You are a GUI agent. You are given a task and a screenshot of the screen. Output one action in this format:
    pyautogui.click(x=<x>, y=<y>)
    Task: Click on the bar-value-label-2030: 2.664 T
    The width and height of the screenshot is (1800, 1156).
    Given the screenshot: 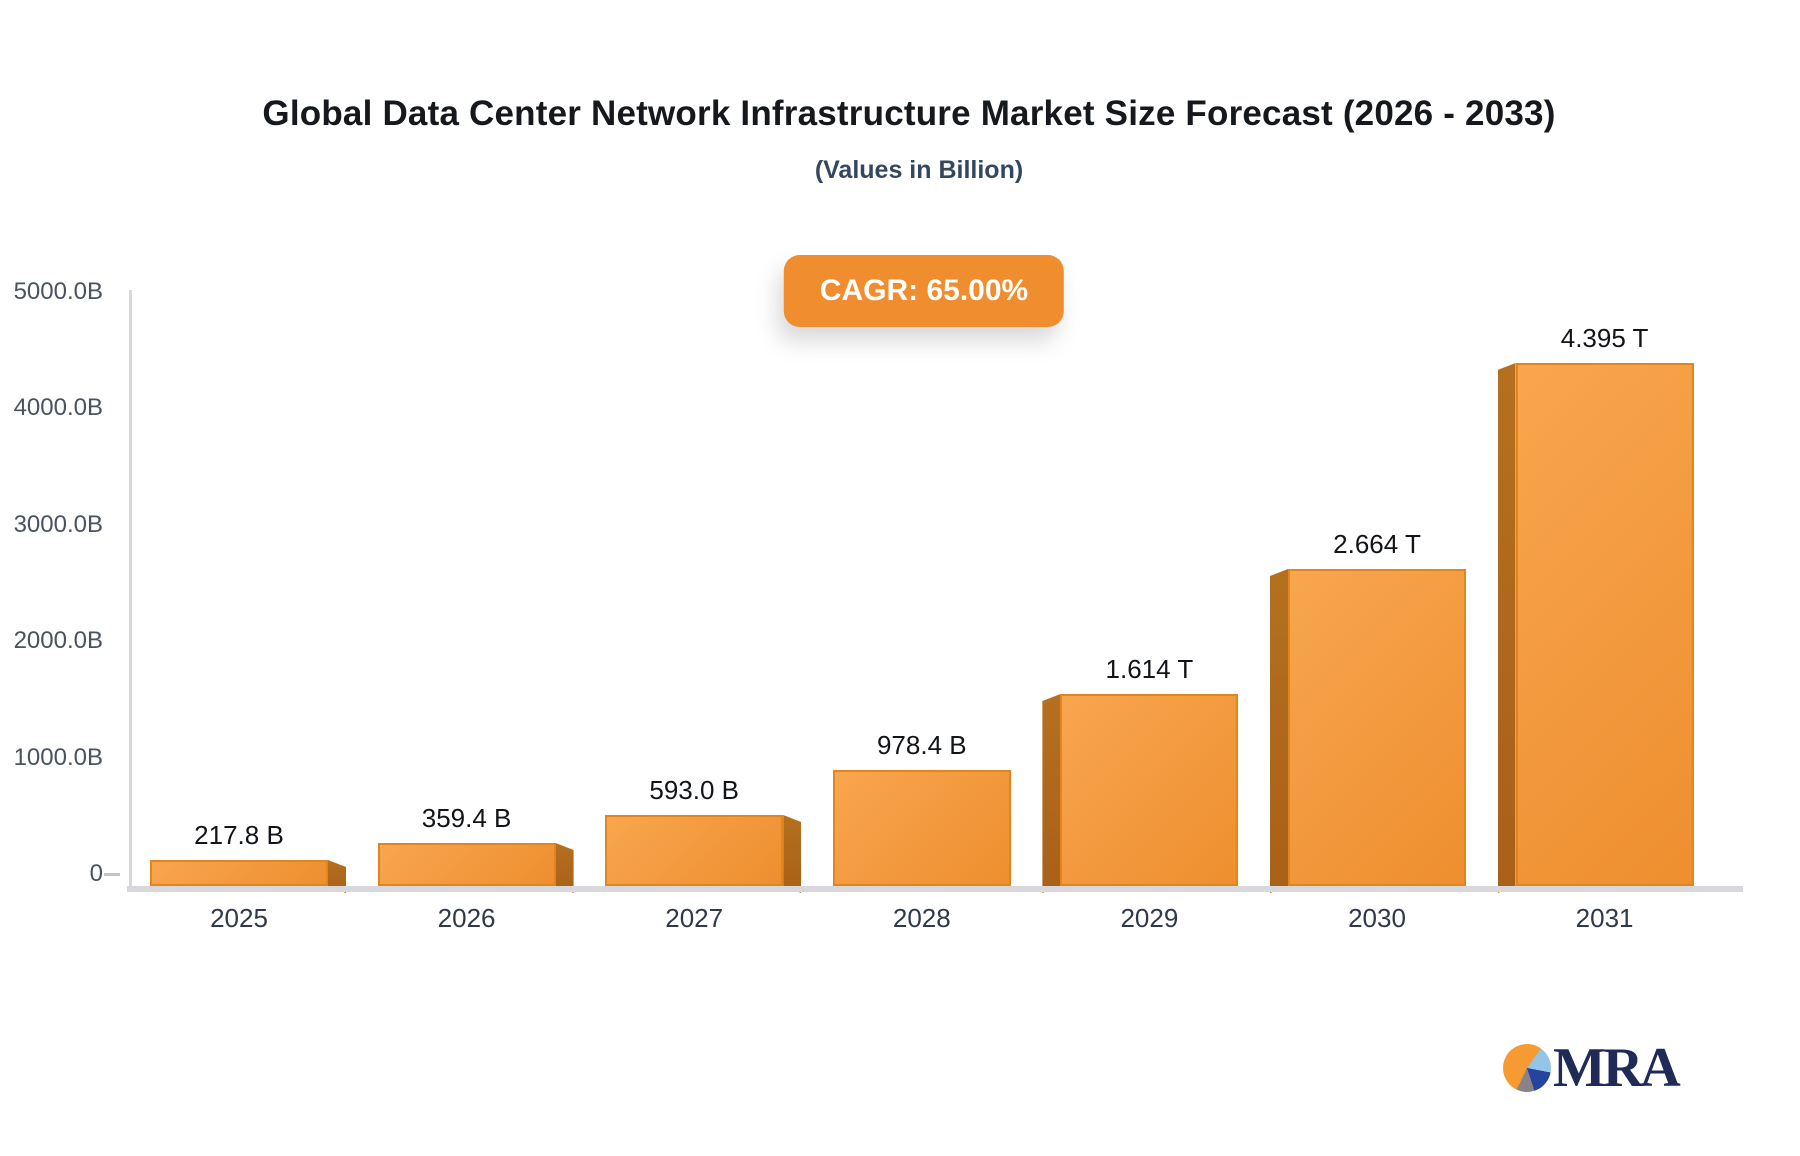 What is the action you would take?
    pyautogui.click(x=1377, y=544)
    